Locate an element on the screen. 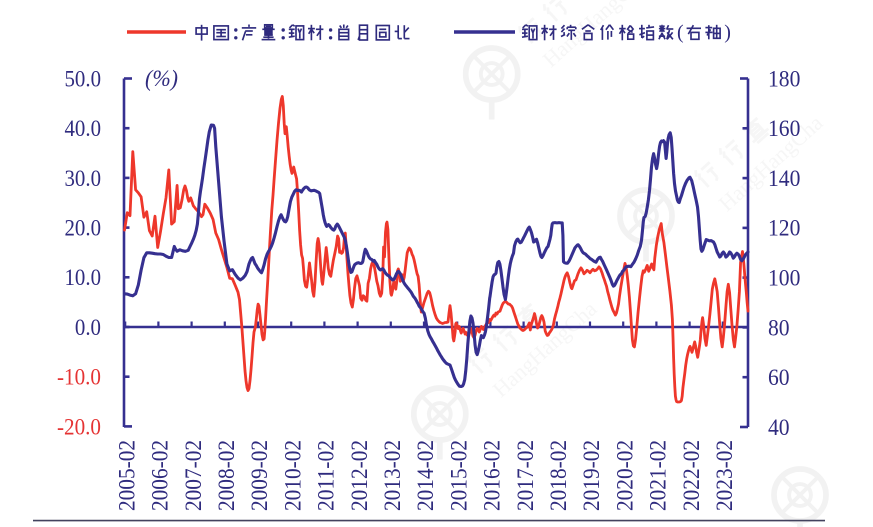  svg-text: 2011-02 is located at coordinates (327, 475).